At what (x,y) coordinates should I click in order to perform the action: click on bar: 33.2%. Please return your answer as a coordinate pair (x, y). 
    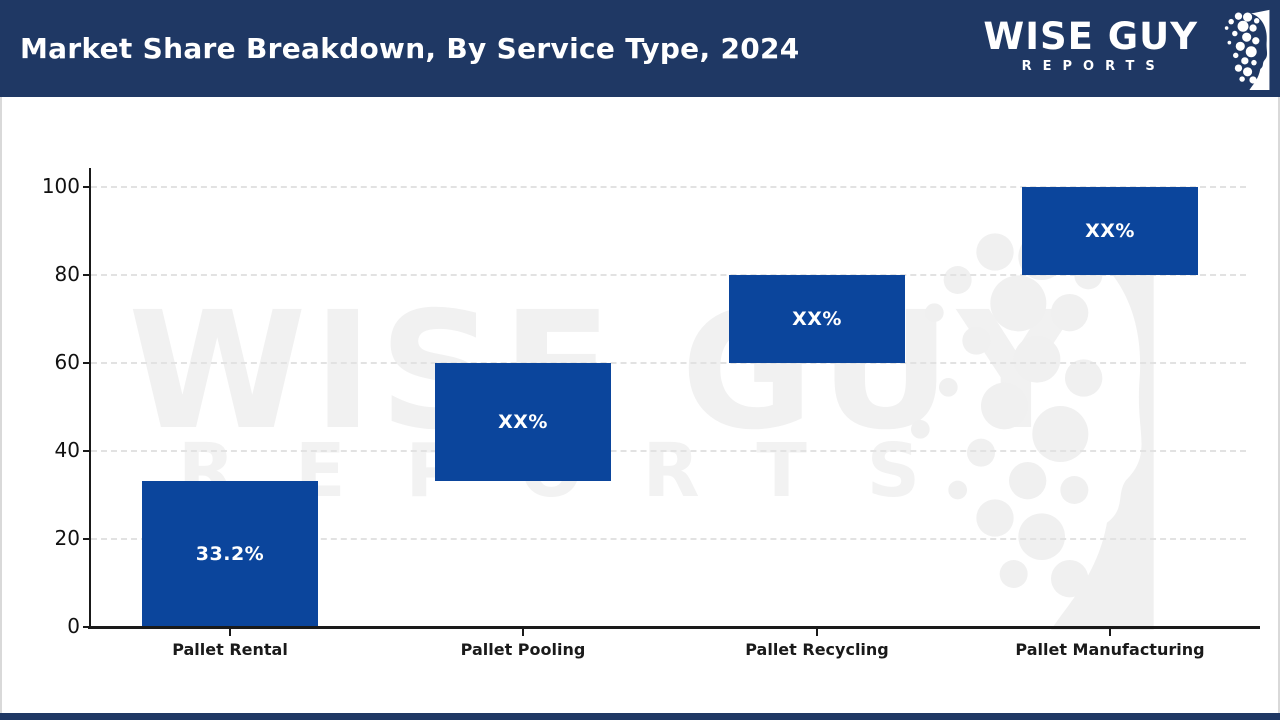
    Looking at the image, I should click on (230, 553).